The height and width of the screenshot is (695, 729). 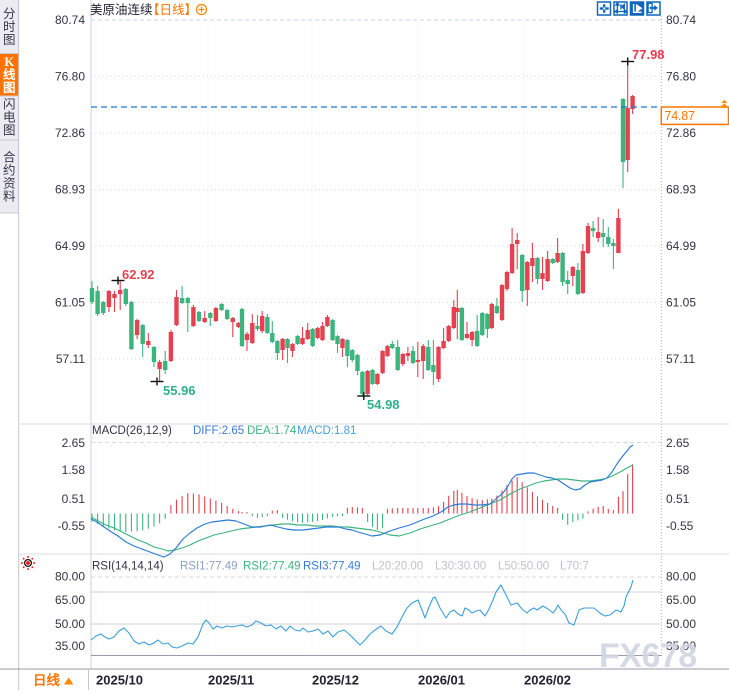 I want to click on svg-text: 【日线】, so click(x=172, y=10).